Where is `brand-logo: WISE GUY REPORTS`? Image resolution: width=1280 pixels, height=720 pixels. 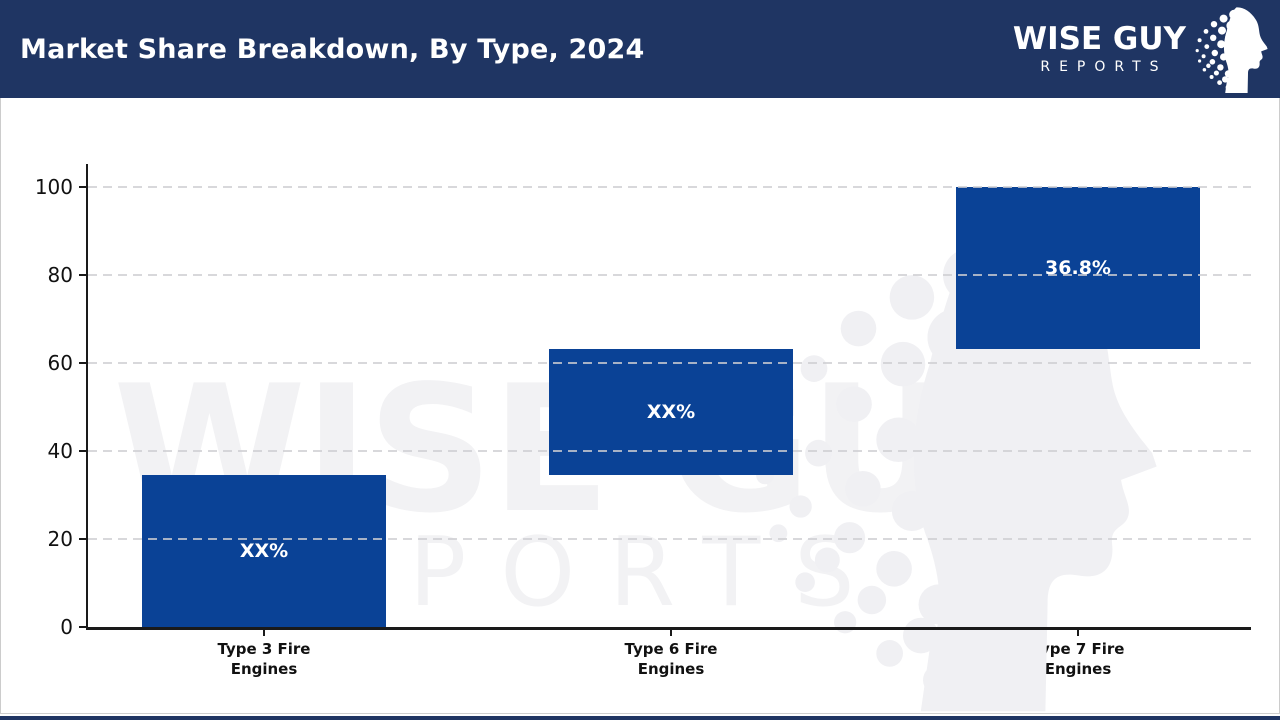 brand-logo: WISE GUY REPORTS is located at coordinates (1141, 49).